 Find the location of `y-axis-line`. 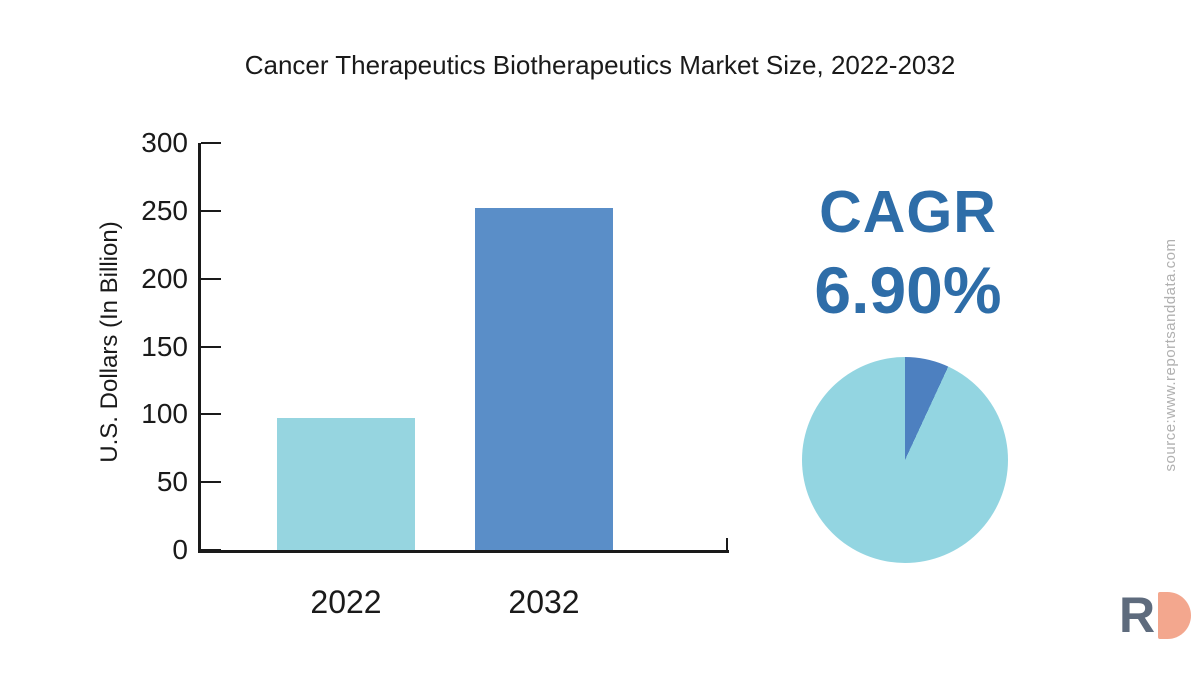

y-axis-line is located at coordinates (199, 348).